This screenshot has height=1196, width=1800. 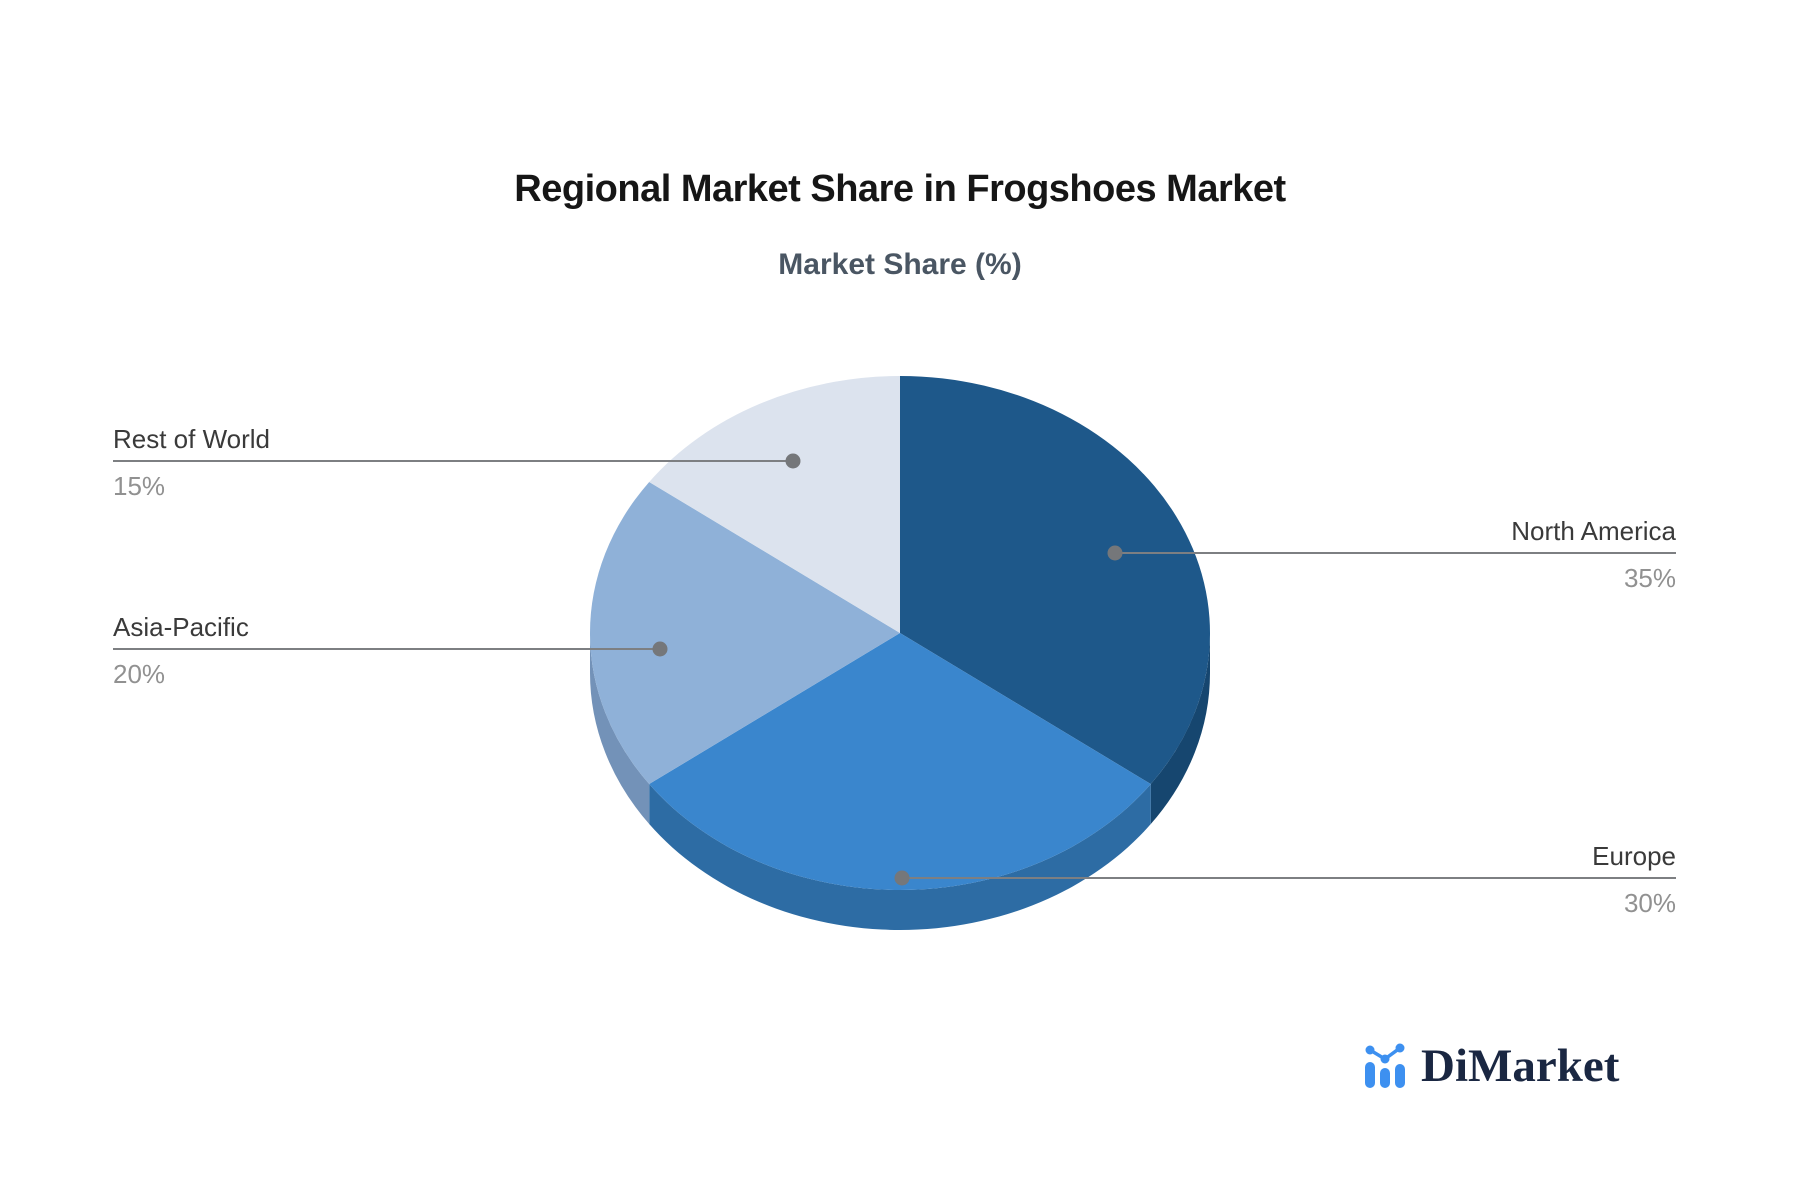 What do you see at coordinates (181, 627) in the screenshot?
I see `callout-label: Asia-Pacific` at bounding box center [181, 627].